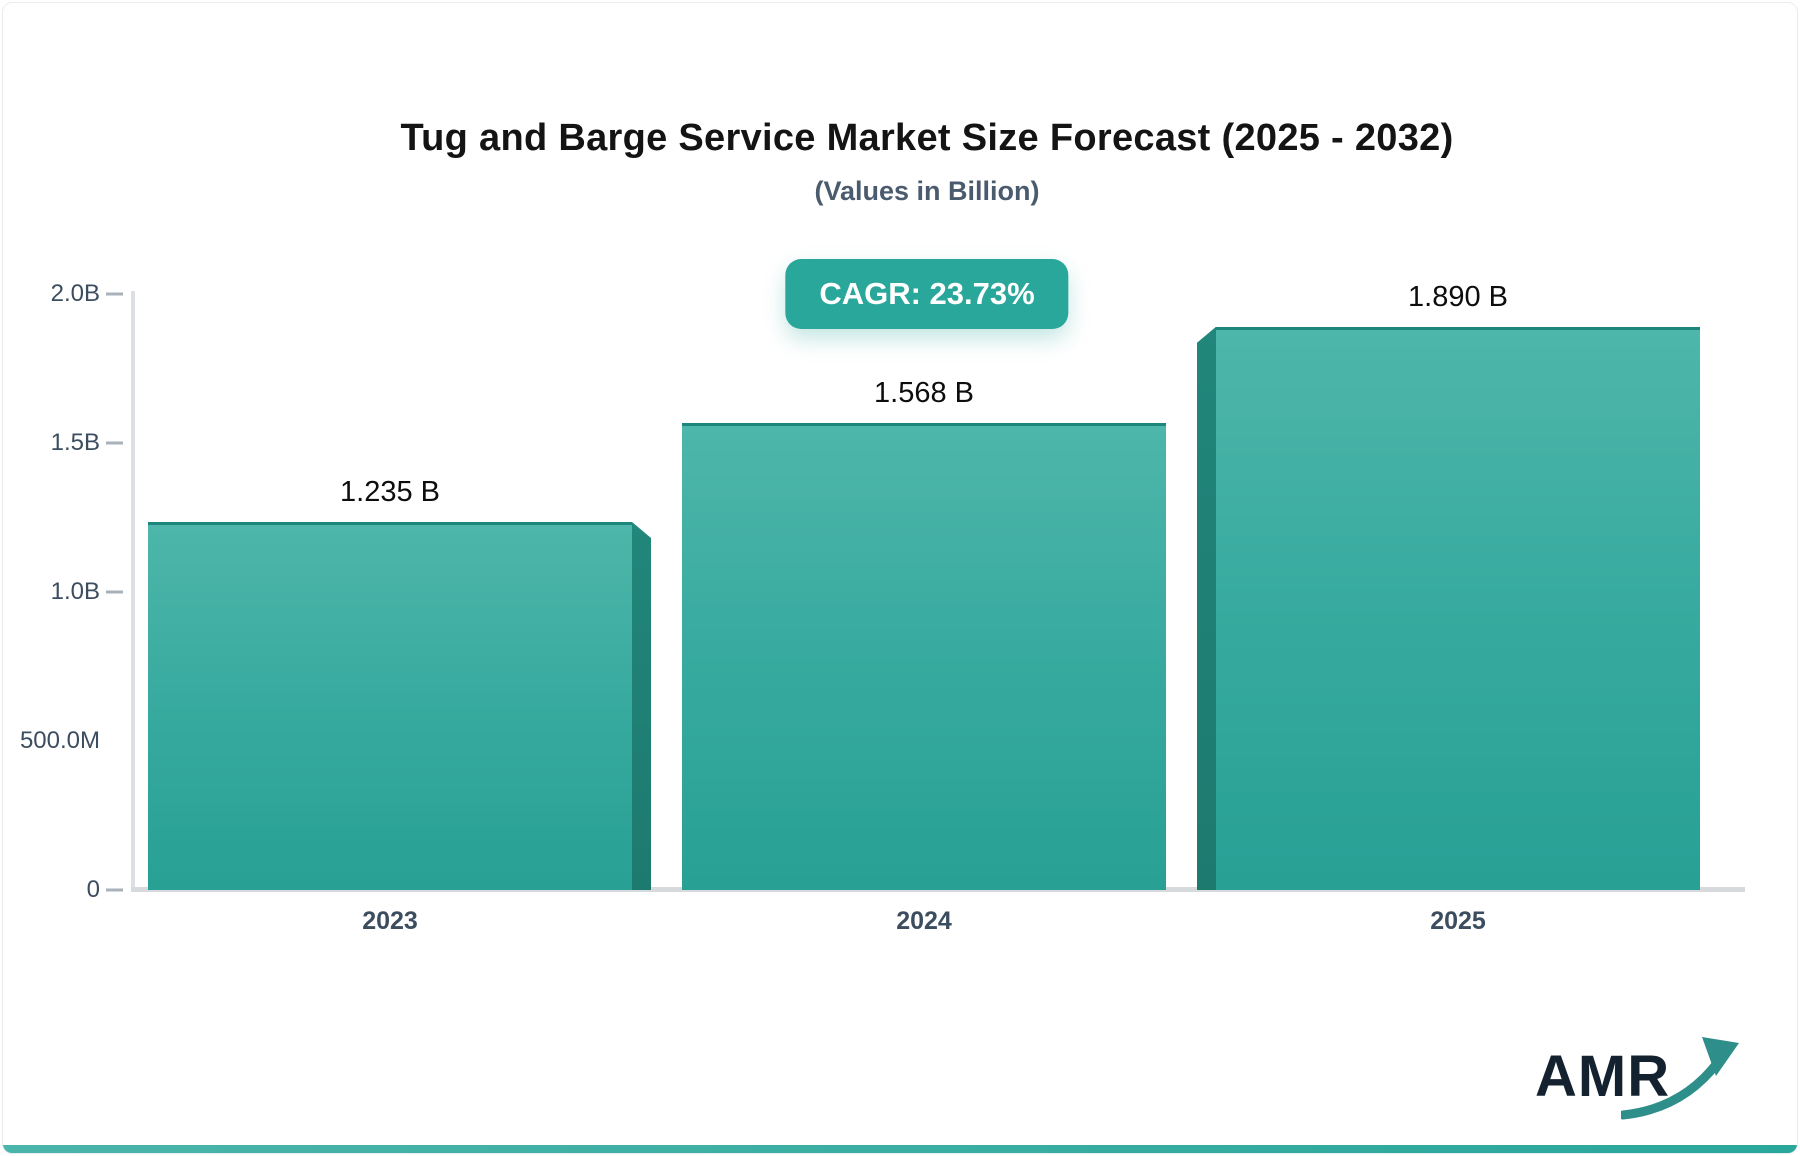 This screenshot has width=1800, height=1156. What do you see at coordinates (75, 442) in the screenshot?
I see `y-tick-label-1.5B: 1.5B` at bounding box center [75, 442].